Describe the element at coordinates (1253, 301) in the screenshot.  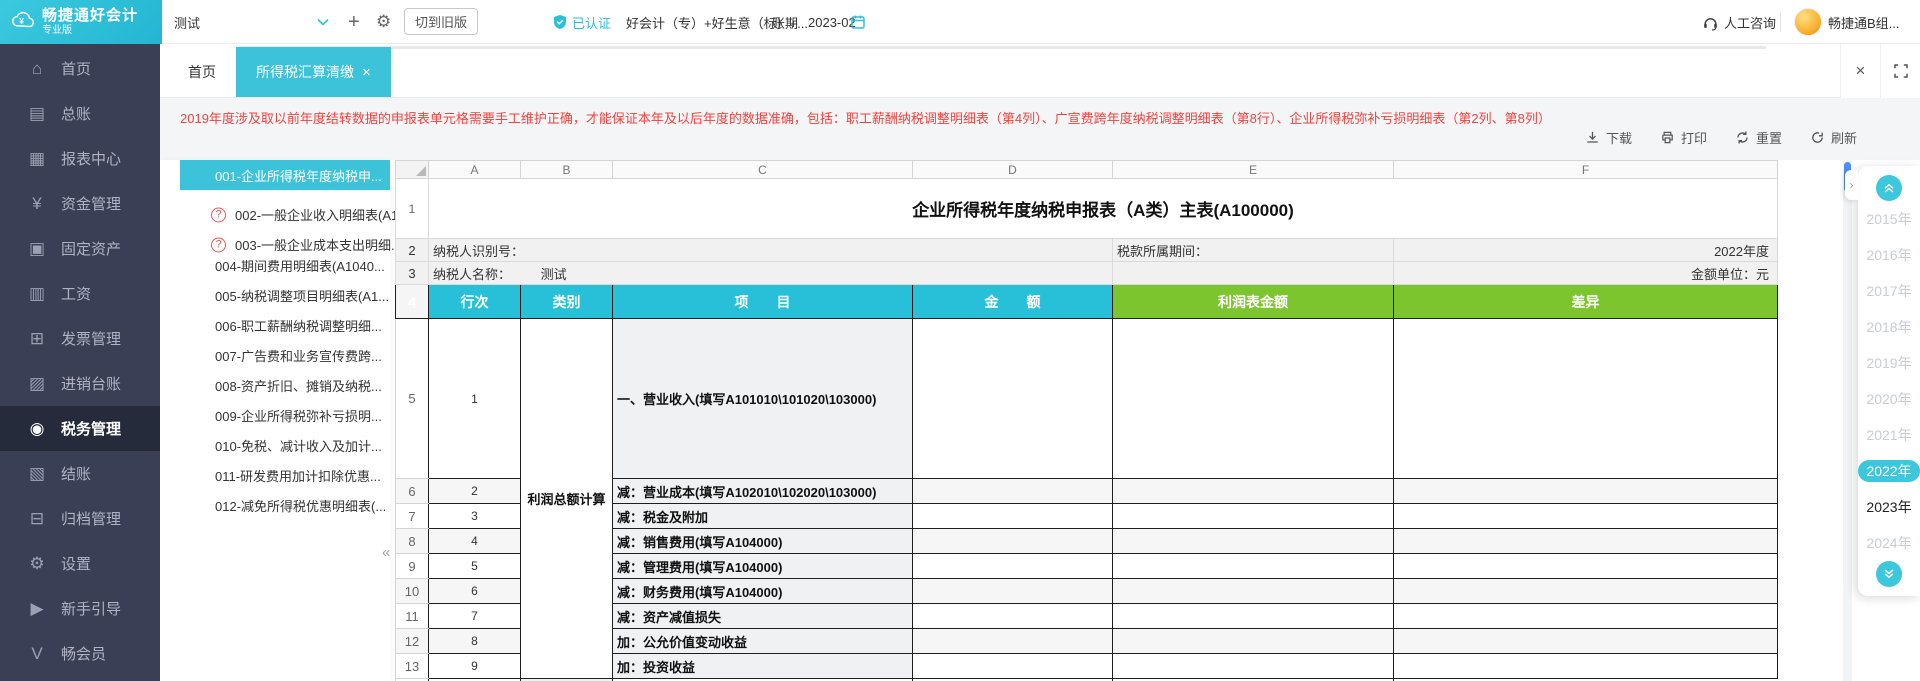
I see `header-income-statement: 利润表金额` at that location.